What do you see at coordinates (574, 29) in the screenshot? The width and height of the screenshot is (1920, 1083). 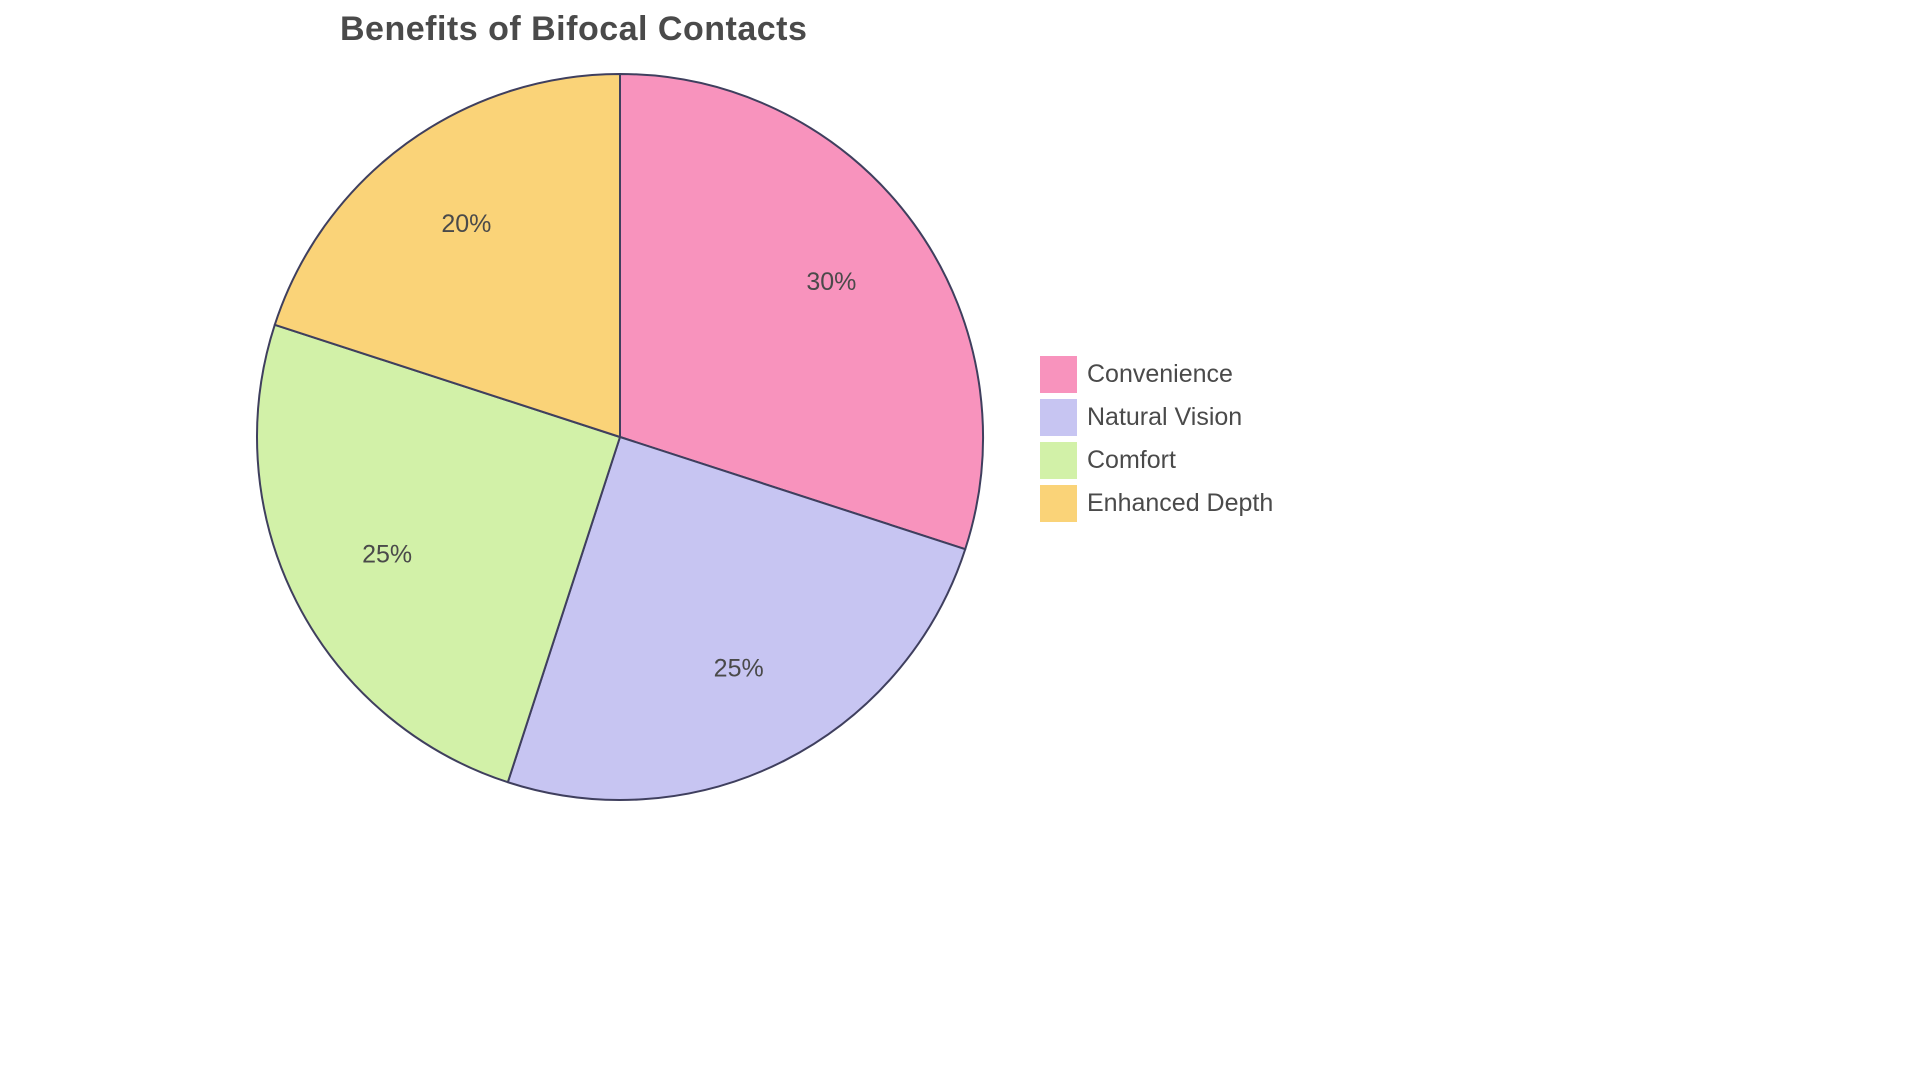 I see `chart-title: Benefits of Bifocal Contacts` at bounding box center [574, 29].